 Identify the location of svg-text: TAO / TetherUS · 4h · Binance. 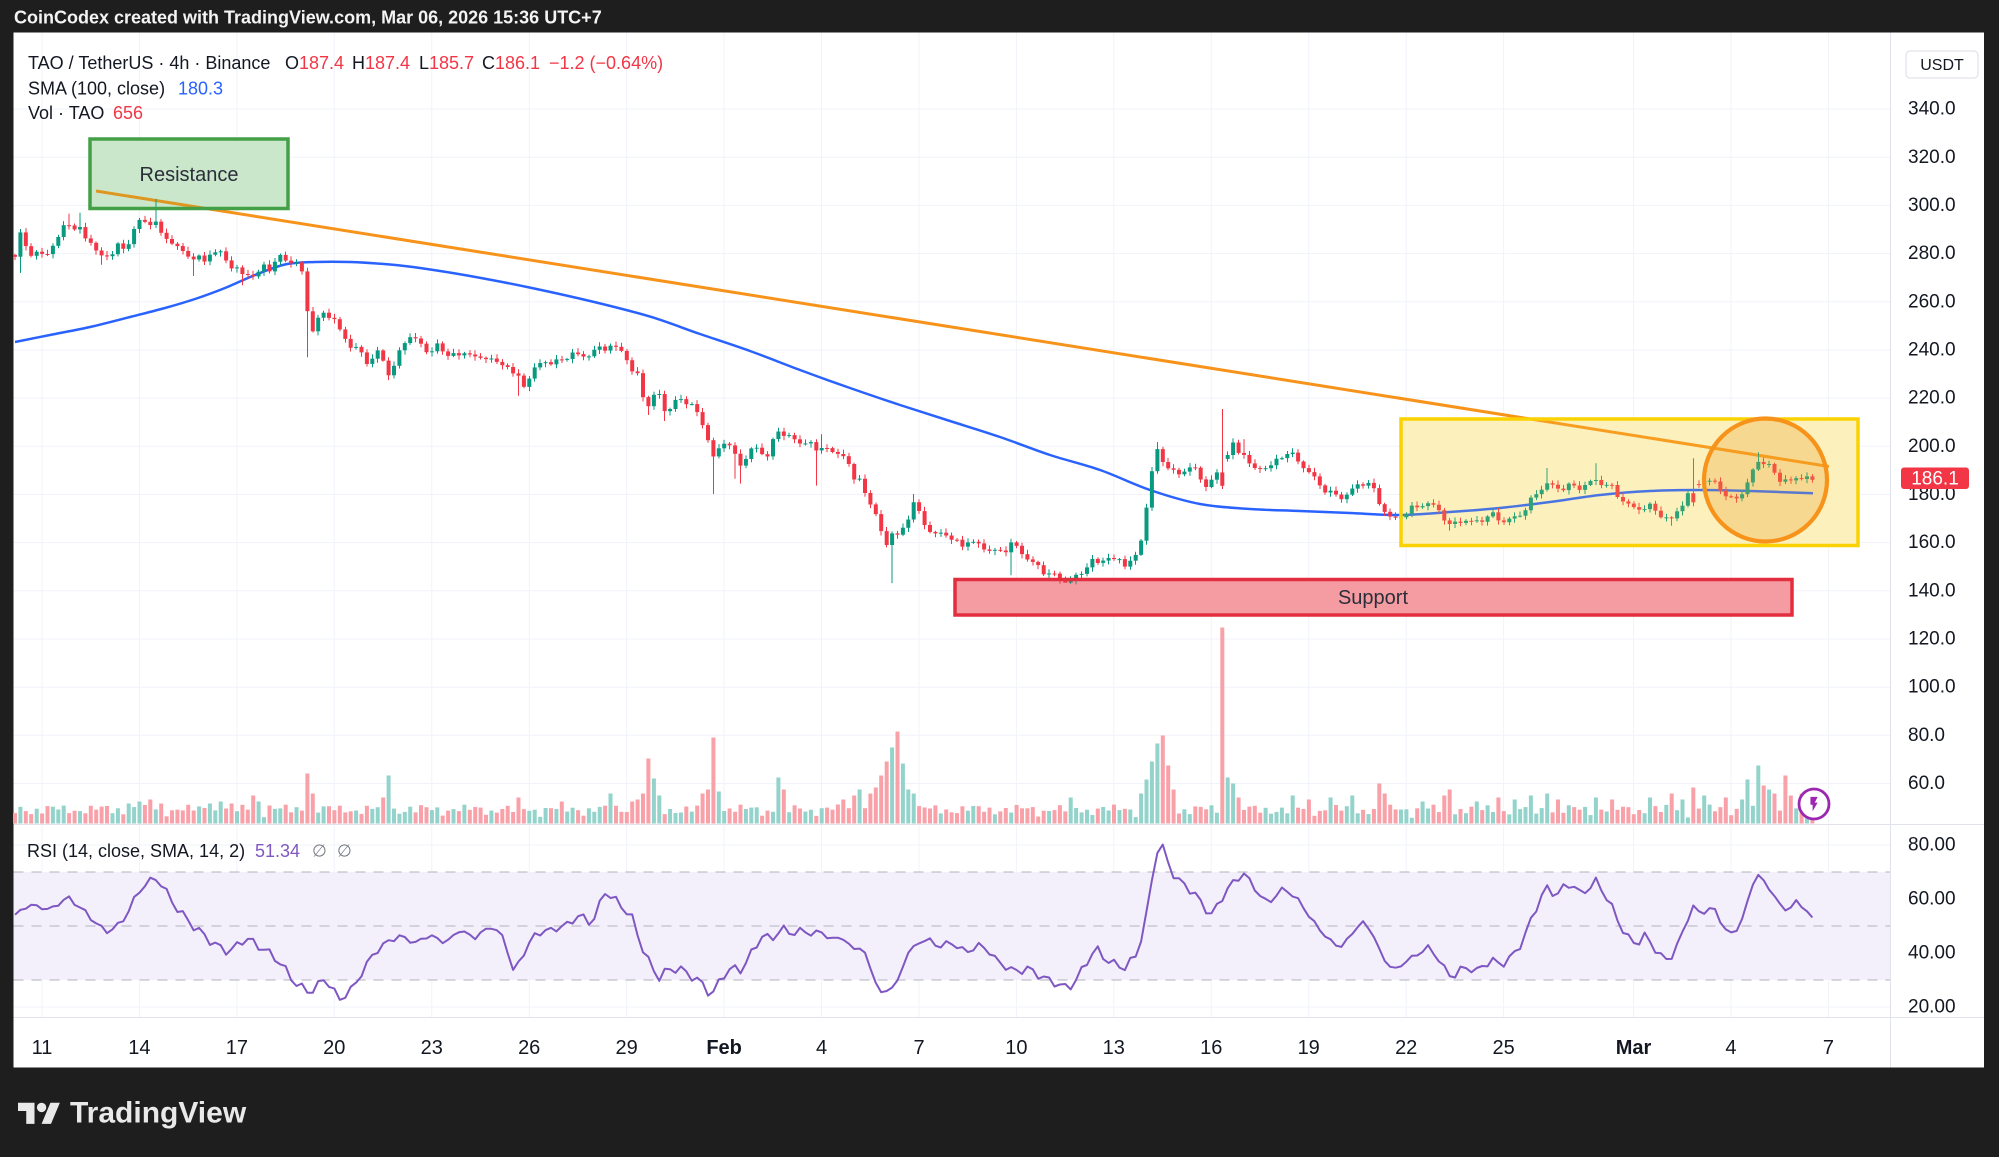
(149, 63).